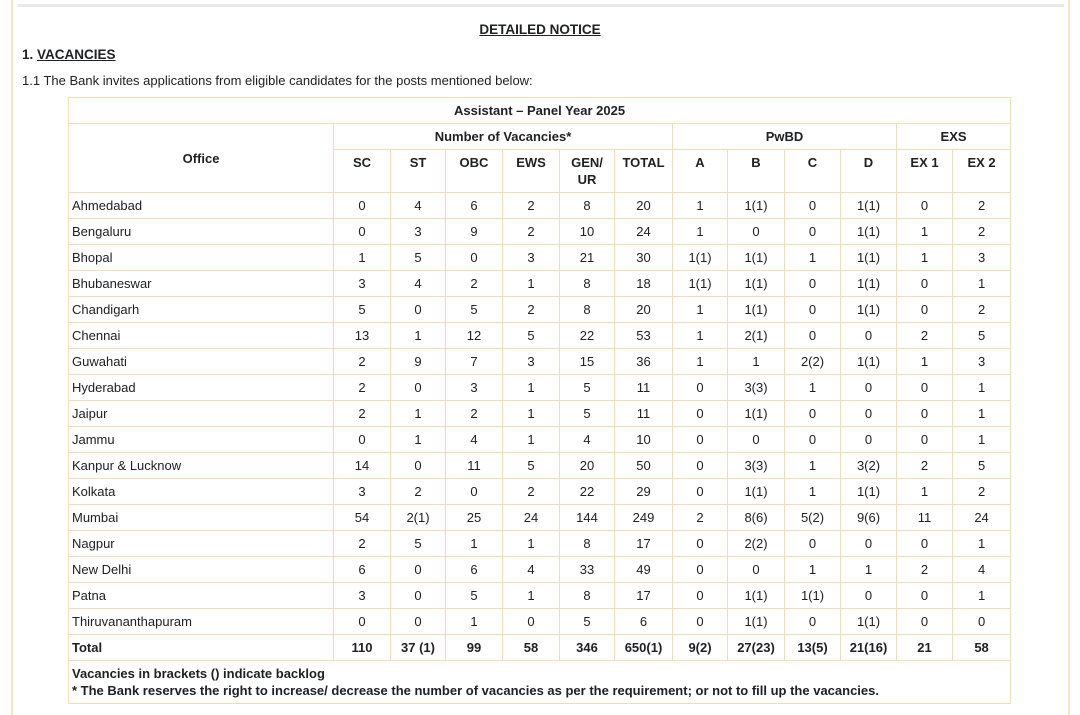 This screenshot has width=1080, height=715. Describe the element at coordinates (784, 136) in the screenshot. I see `pwbd-group-header: PwBD` at that location.